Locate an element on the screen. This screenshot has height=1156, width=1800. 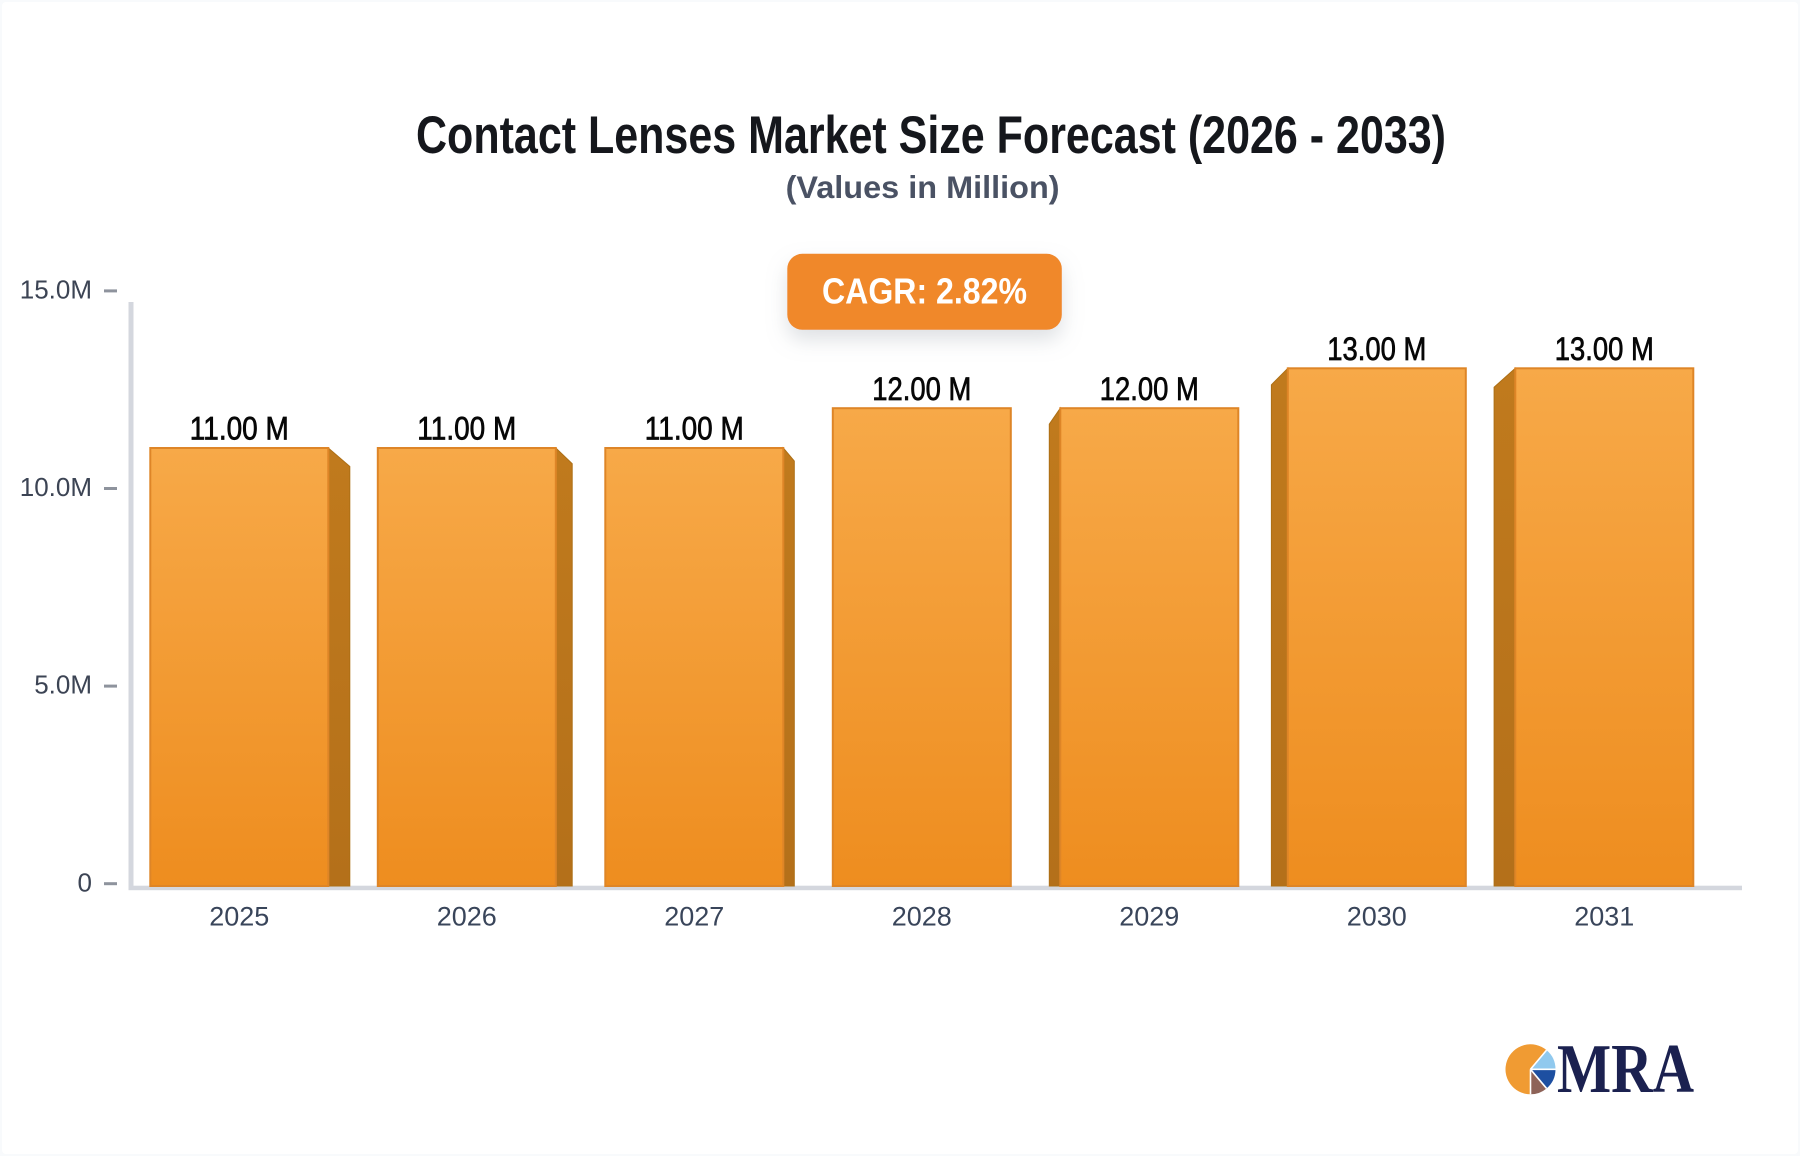
svg-text: 5.0M is located at coordinates (63, 685).